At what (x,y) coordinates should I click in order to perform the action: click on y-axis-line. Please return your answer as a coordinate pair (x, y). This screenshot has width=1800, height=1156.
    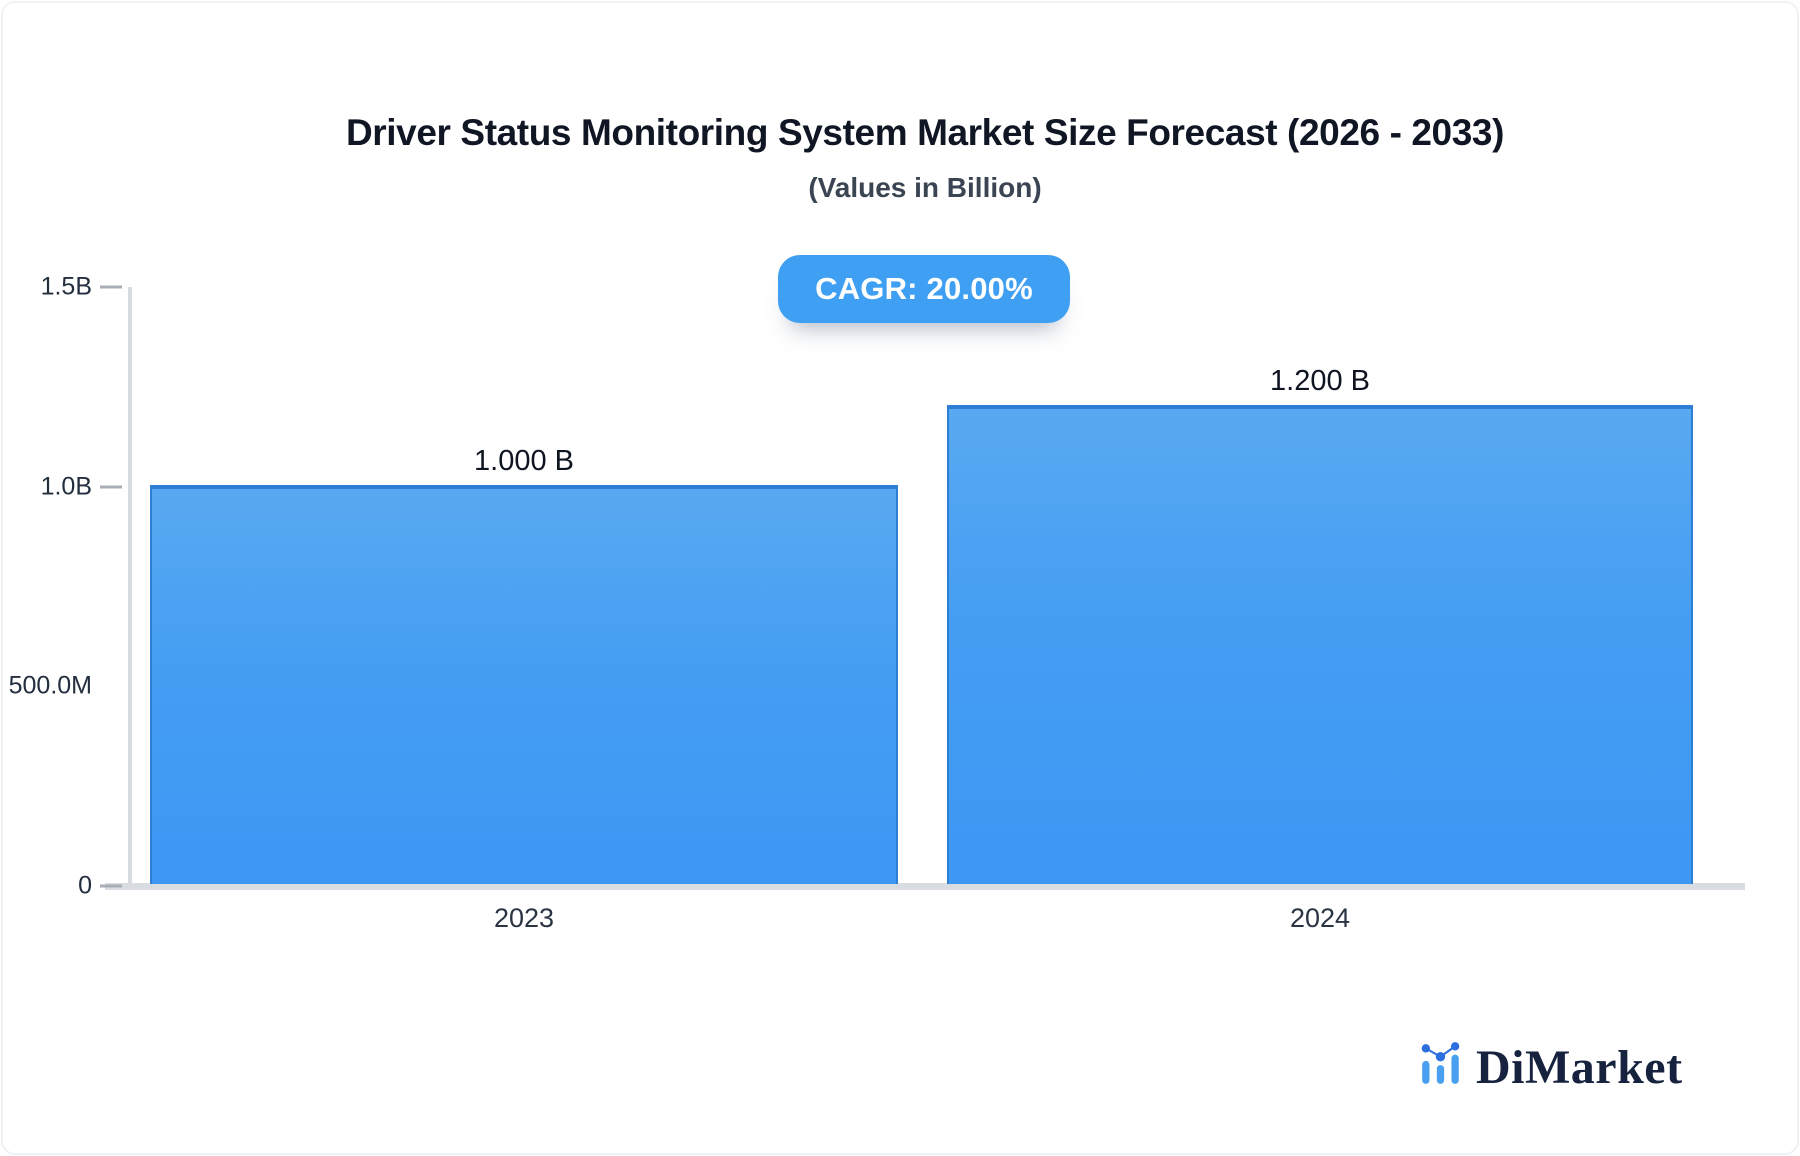
    Looking at the image, I should click on (130, 586).